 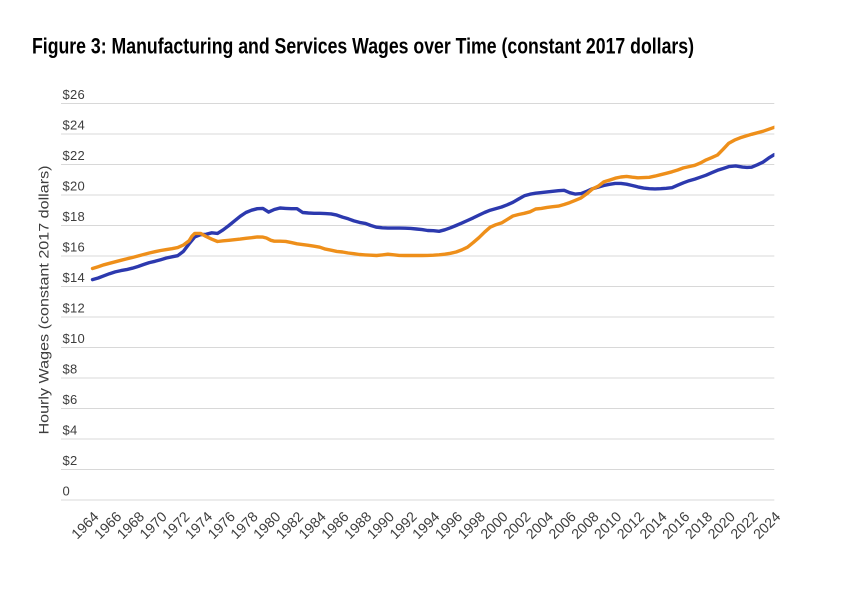 I want to click on svg-text: $10, so click(x=74, y=338).